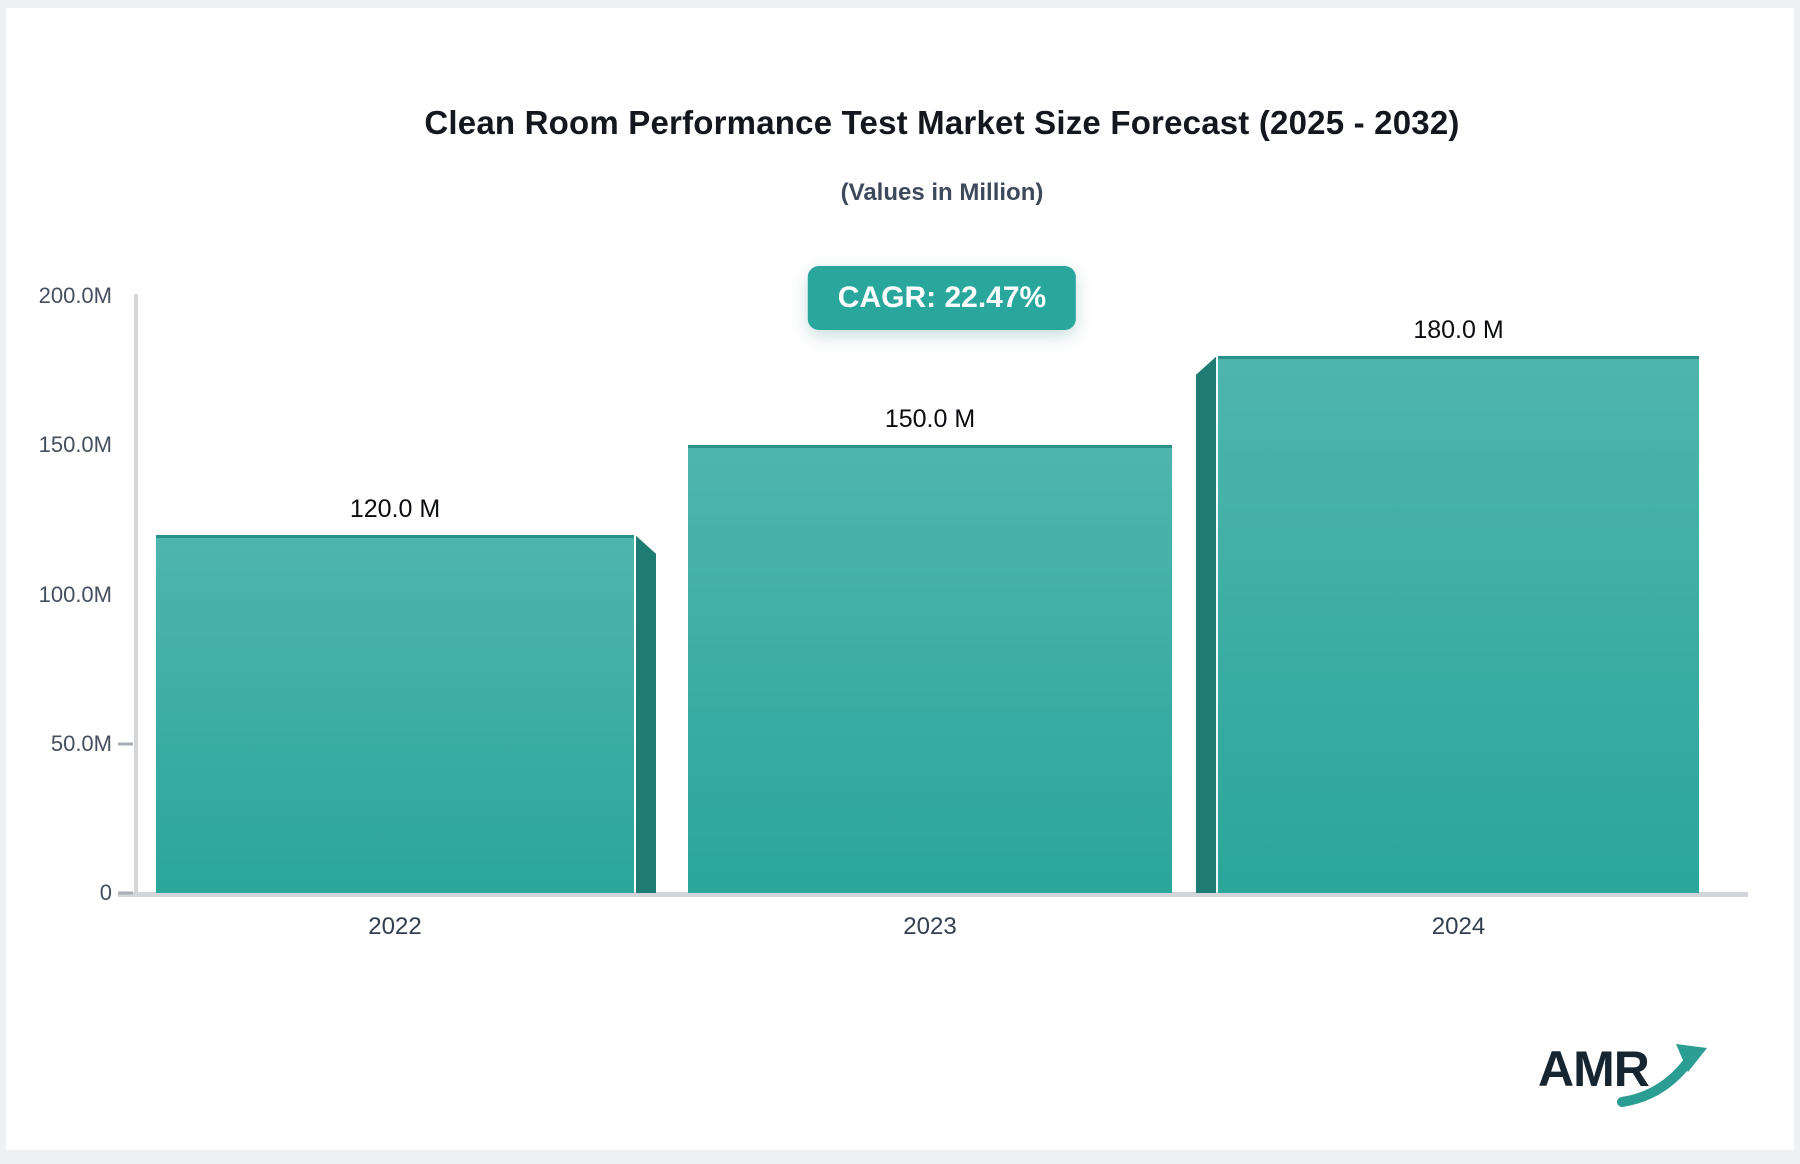  What do you see at coordinates (1458, 624) in the screenshot?
I see `bar-2024` at bounding box center [1458, 624].